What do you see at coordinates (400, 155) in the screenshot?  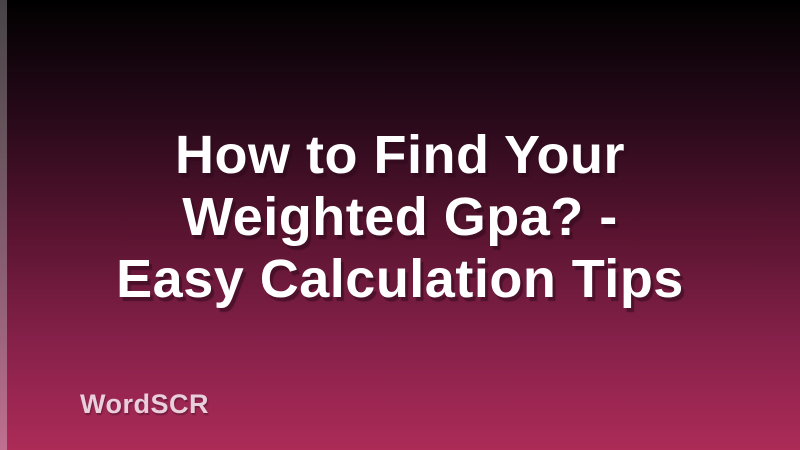 I see `title-line-1: How to Find Your` at bounding box center [400, 155].